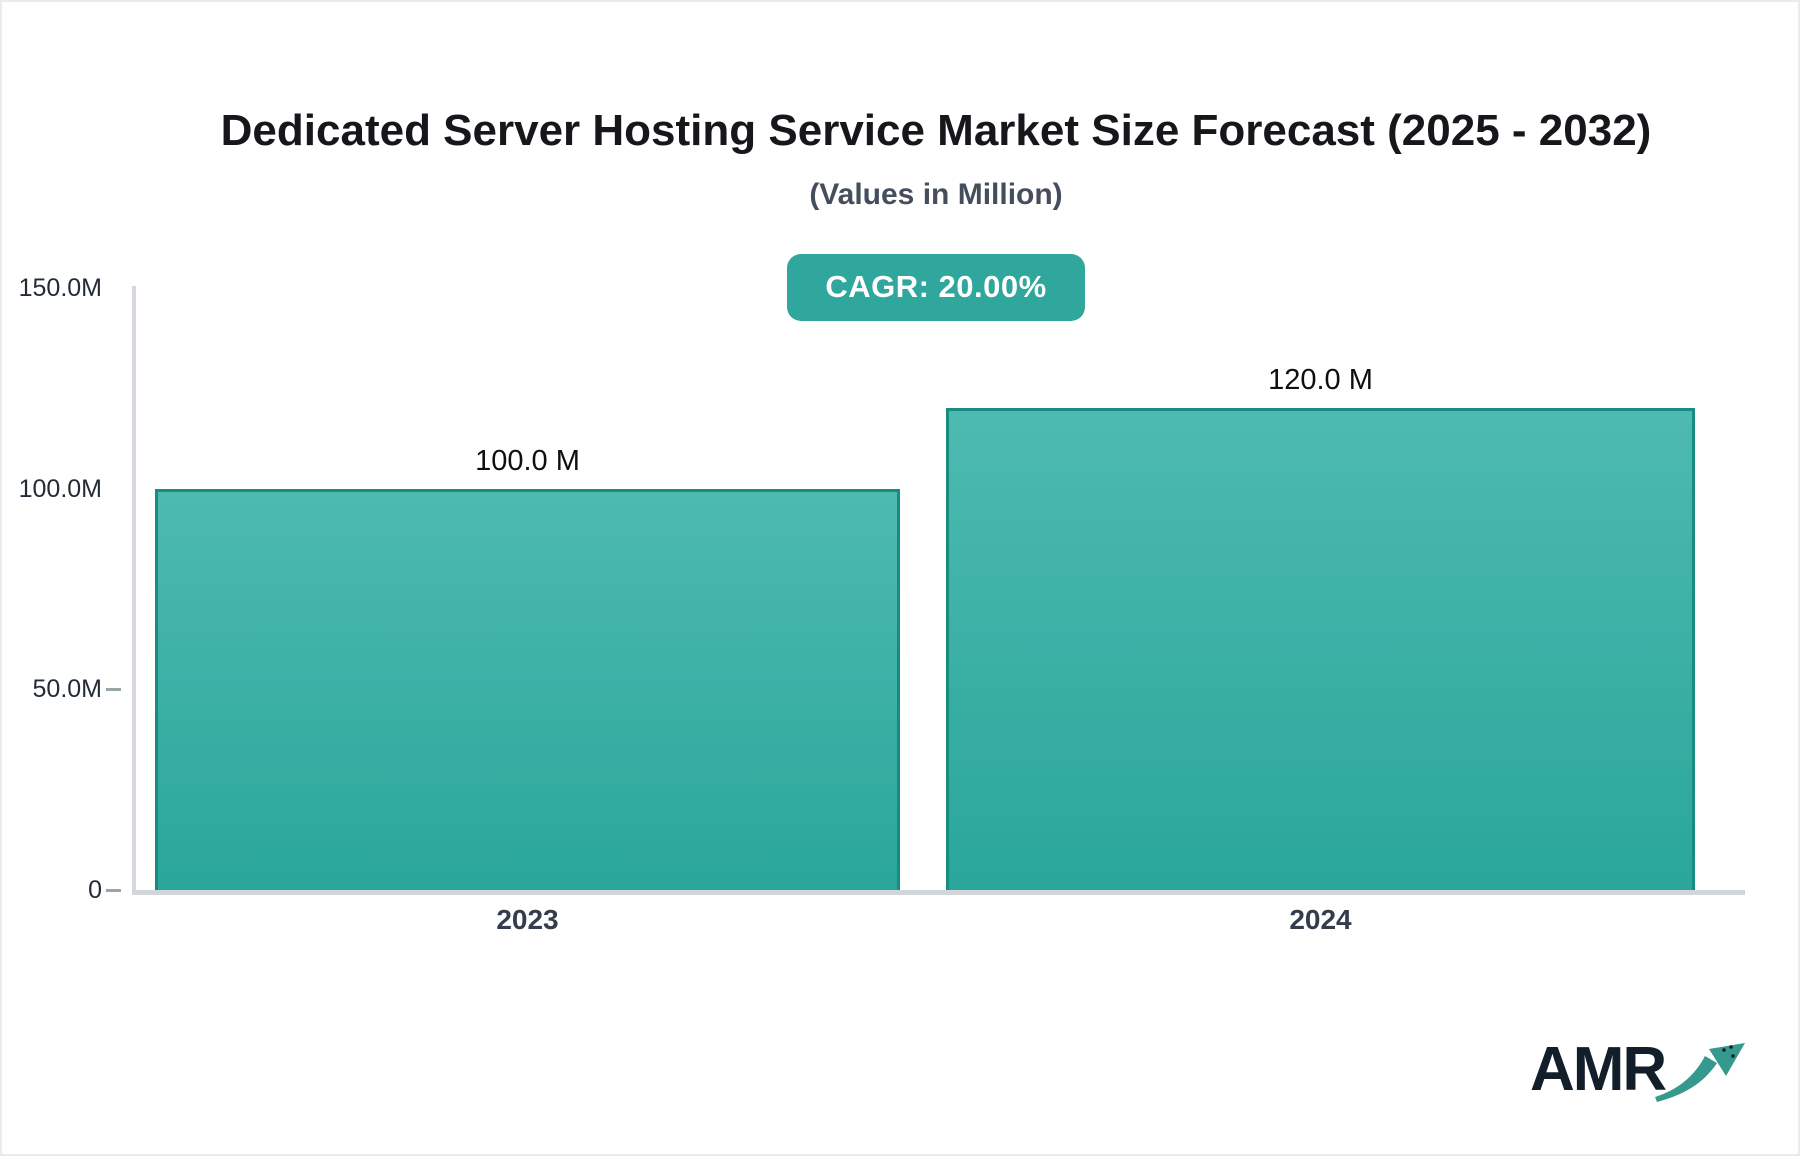  What do you see at coordinates (1320, 919) in the screenshot?
I see `x-axis-label-2024: 2024` at bounding box center [1320, 919].